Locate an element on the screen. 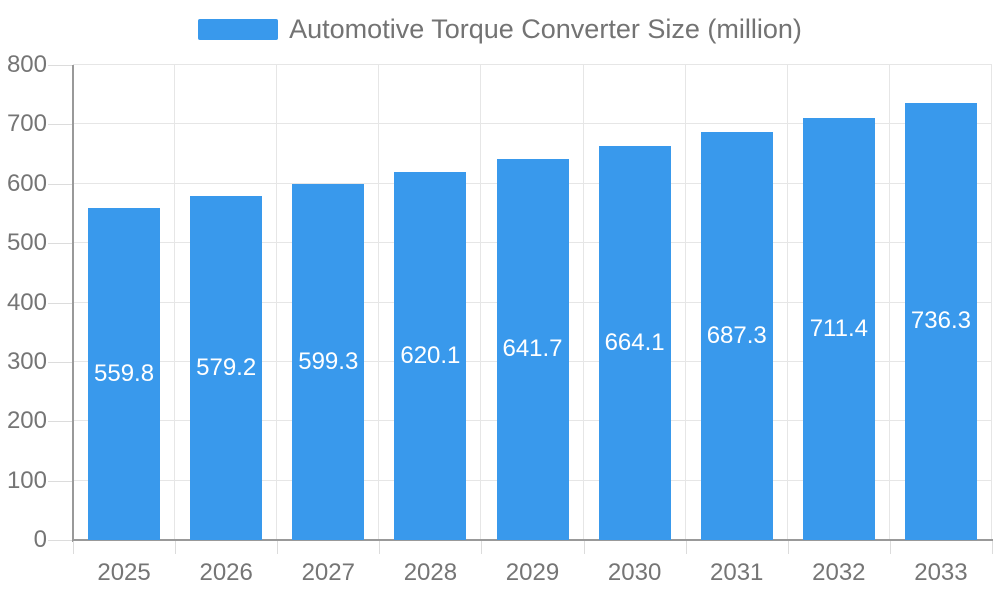  bar-value-label: 599.3 is located at coordinates (328, 362).